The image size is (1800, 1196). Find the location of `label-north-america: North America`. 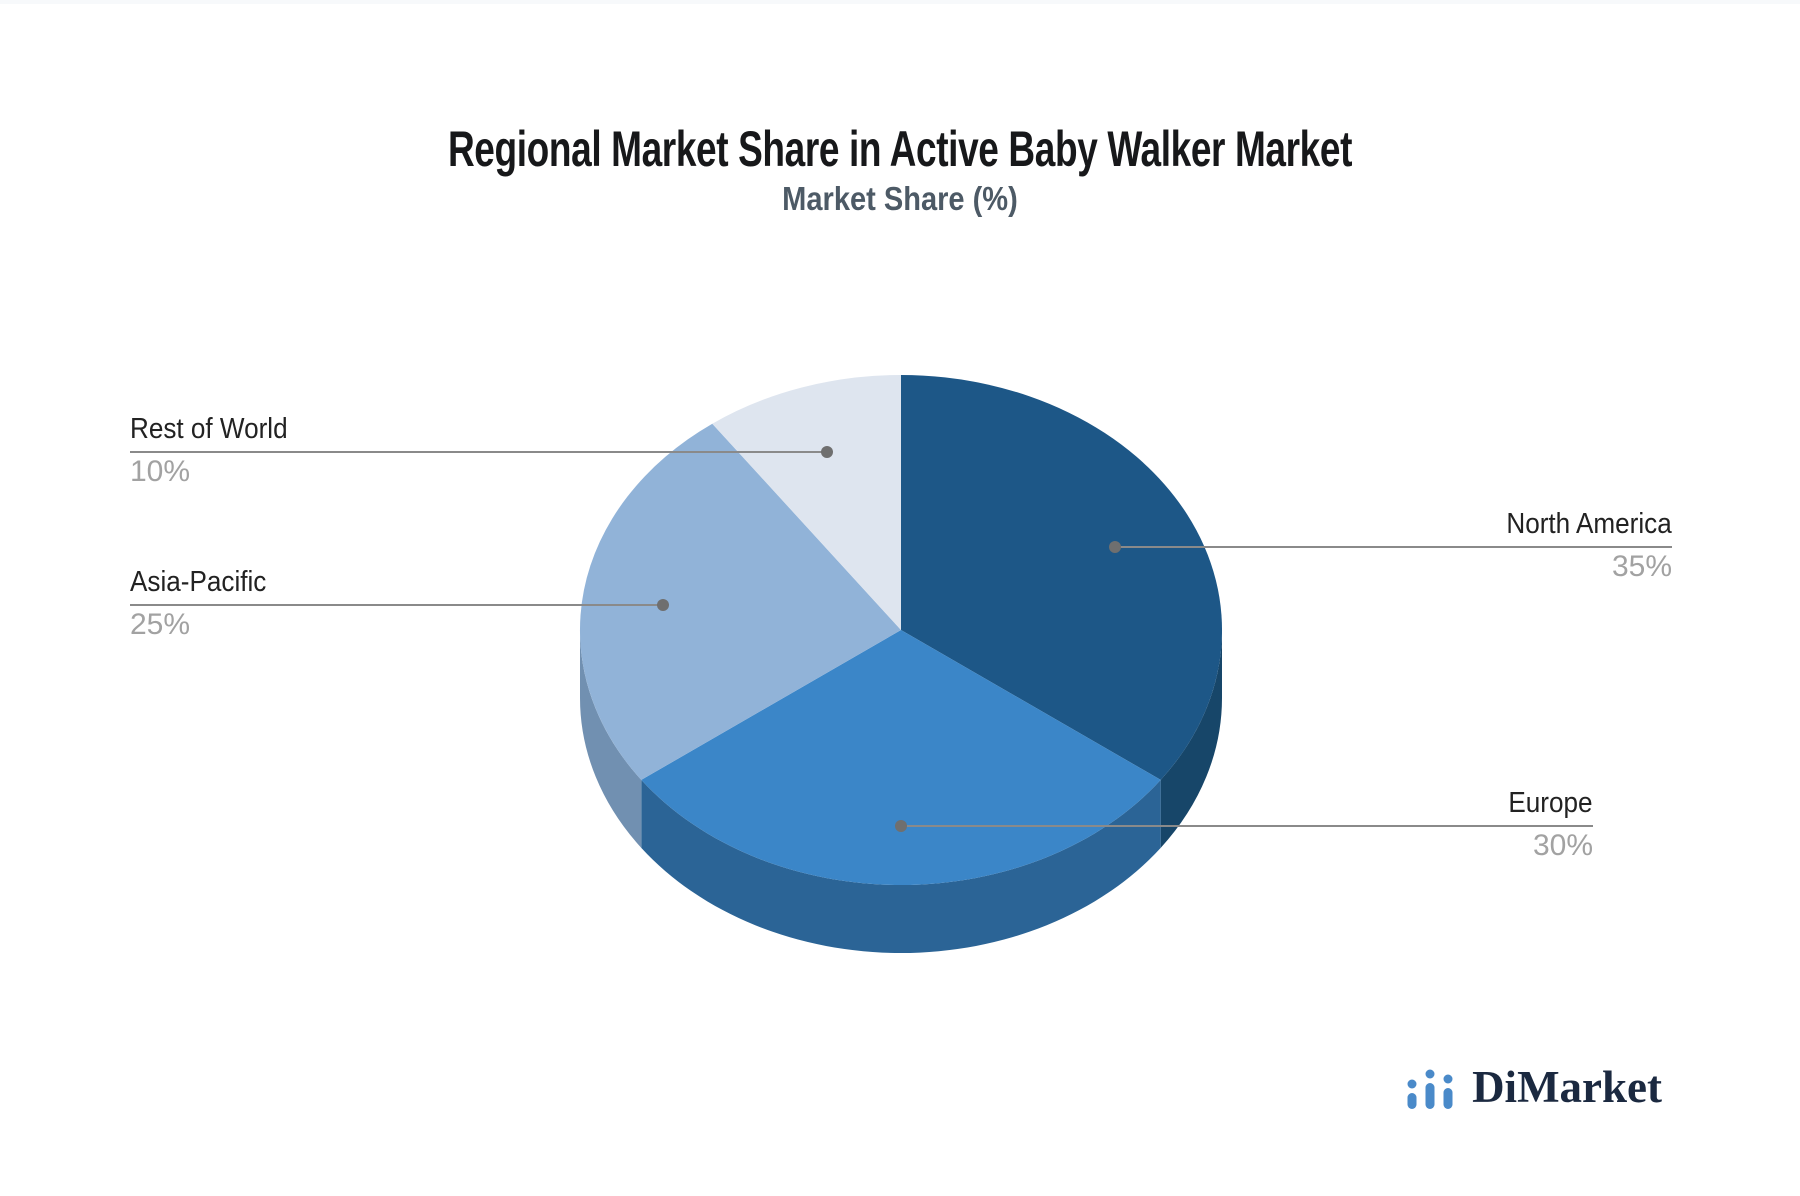

label-north-america: North America is located at coordinates (1589, 524).